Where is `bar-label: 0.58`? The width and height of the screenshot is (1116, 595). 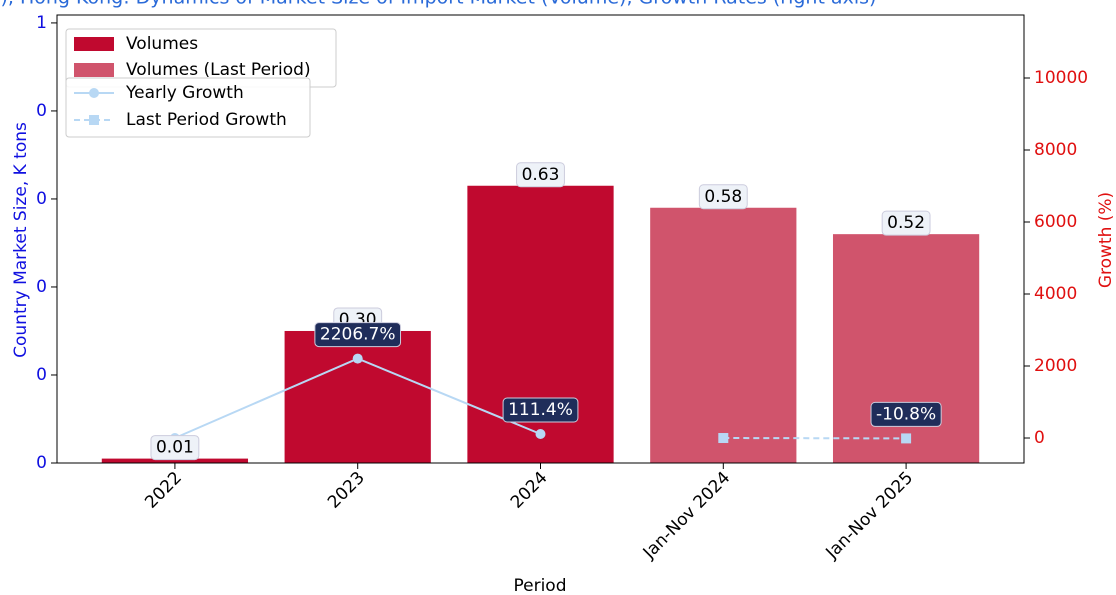
bar-label: 0.58 is located at coordinates (723, 197).